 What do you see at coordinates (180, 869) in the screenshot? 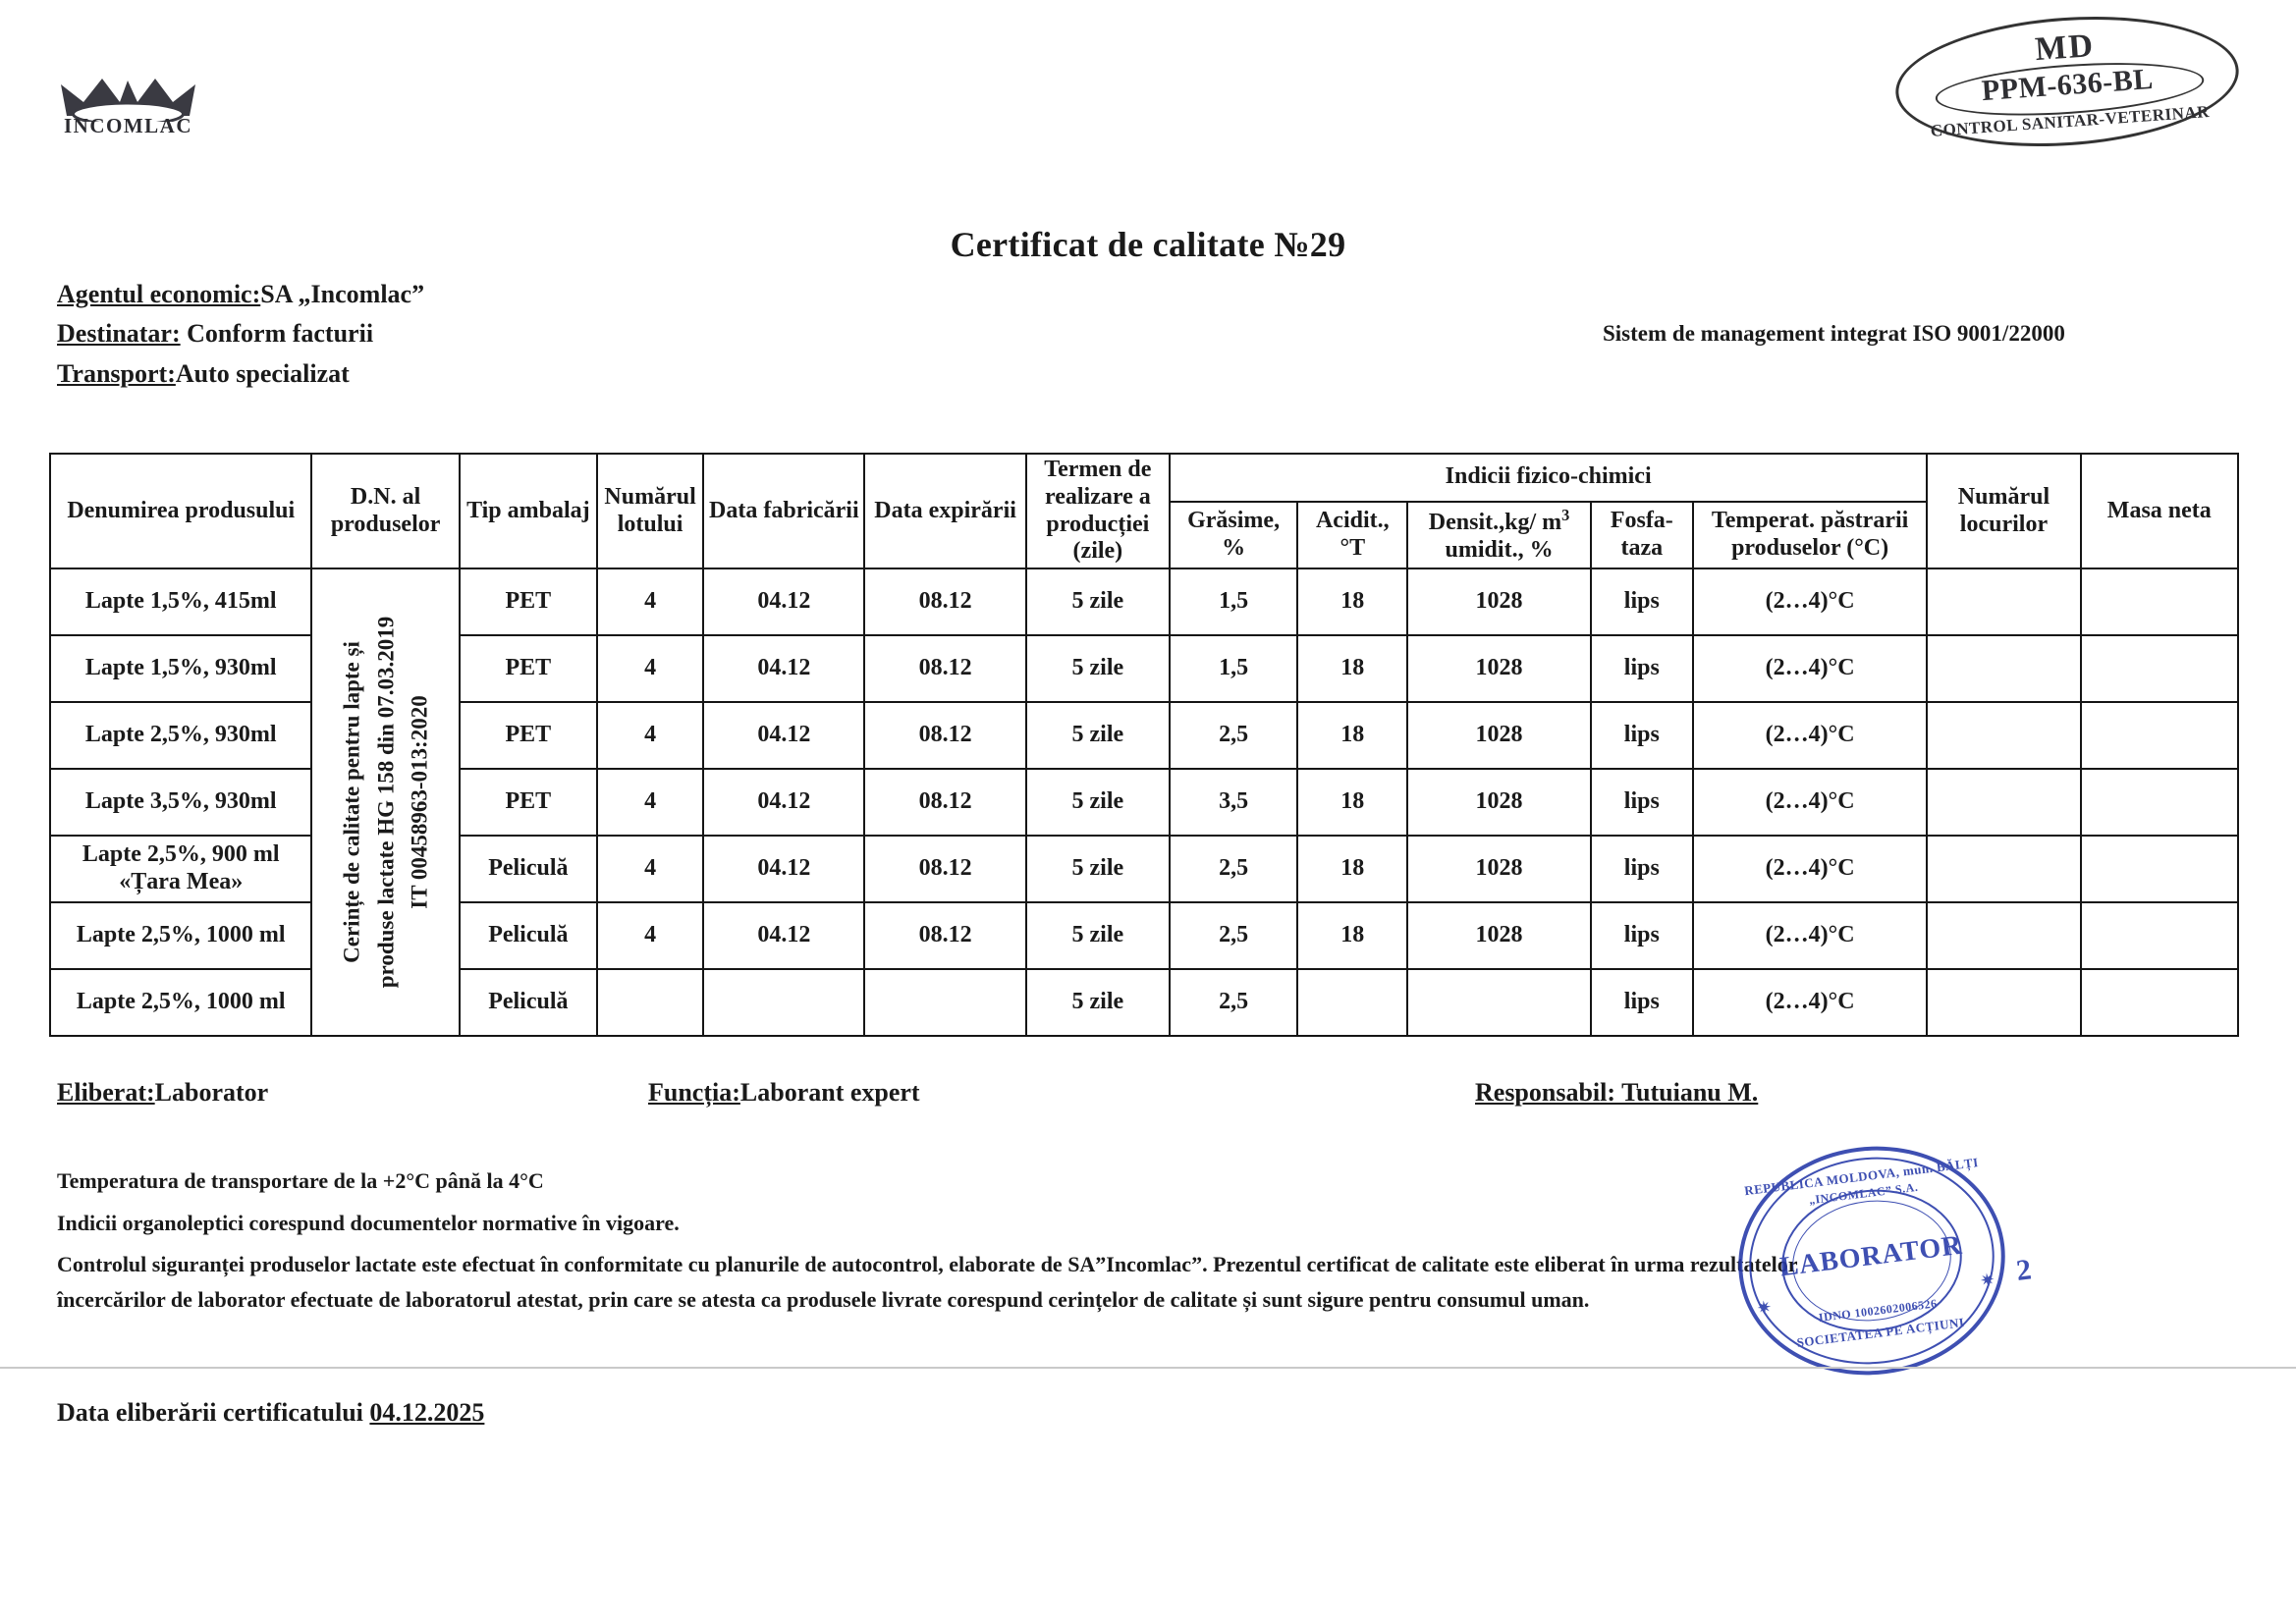
I see `product-name-cell: Lapte 2,5%, 900 ml «Țara Mea»` at bounding box center [180, 869].